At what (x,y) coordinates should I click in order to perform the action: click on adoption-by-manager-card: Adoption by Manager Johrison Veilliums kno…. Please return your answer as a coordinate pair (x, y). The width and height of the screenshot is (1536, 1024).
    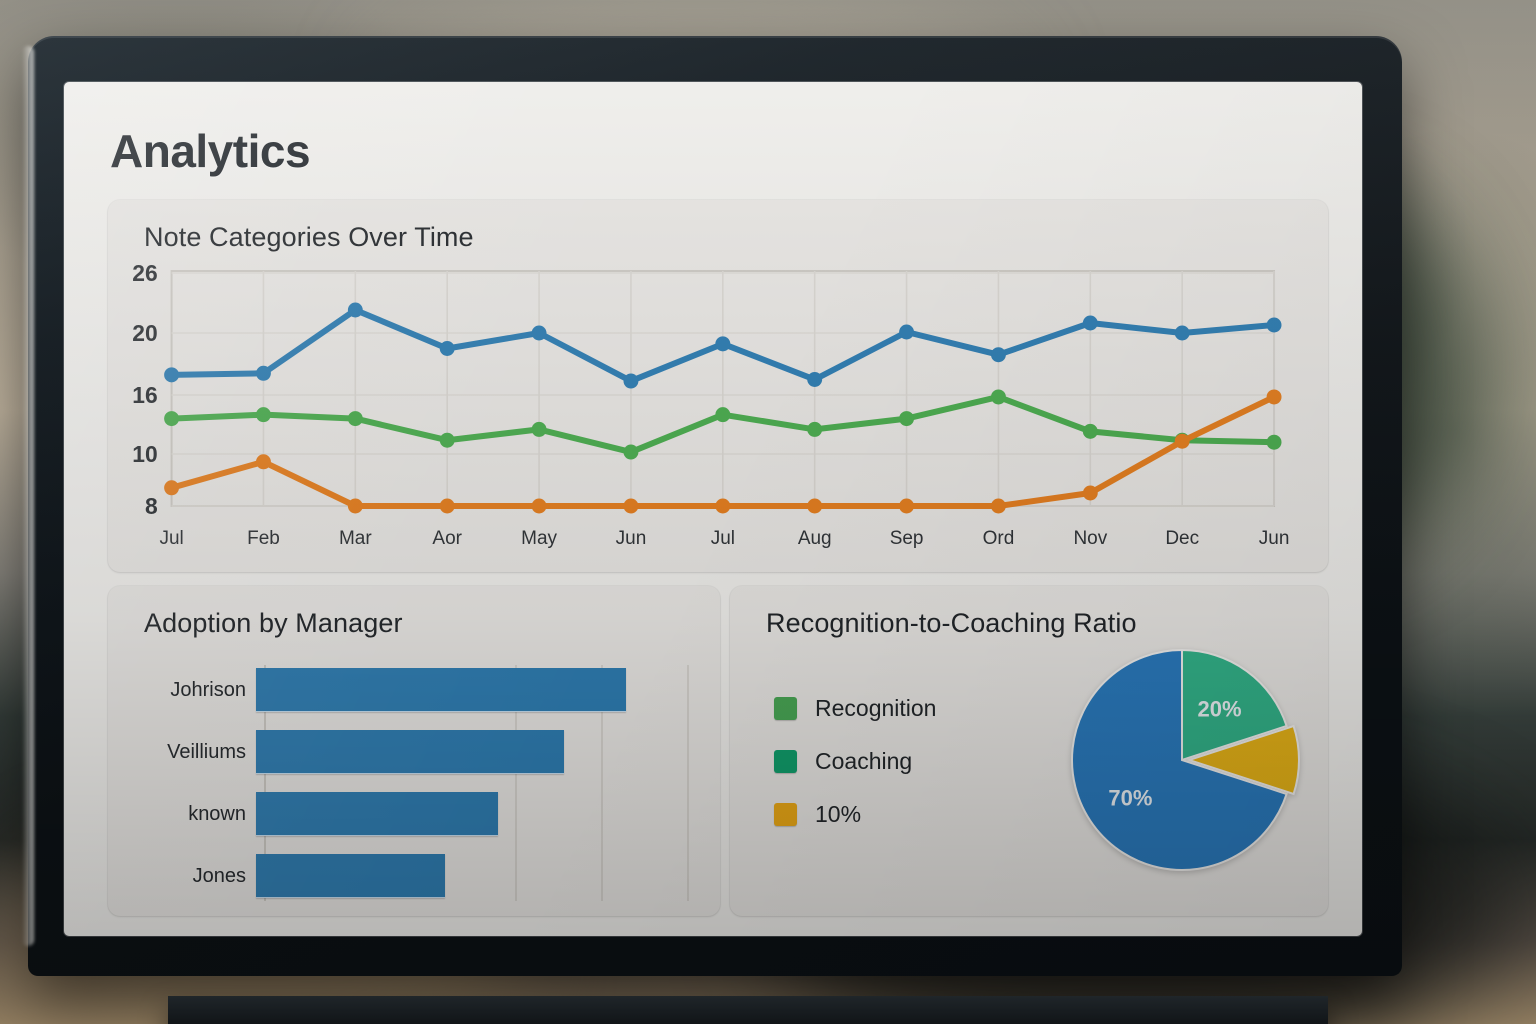
    Looking at the image, I should click on (414, 751).